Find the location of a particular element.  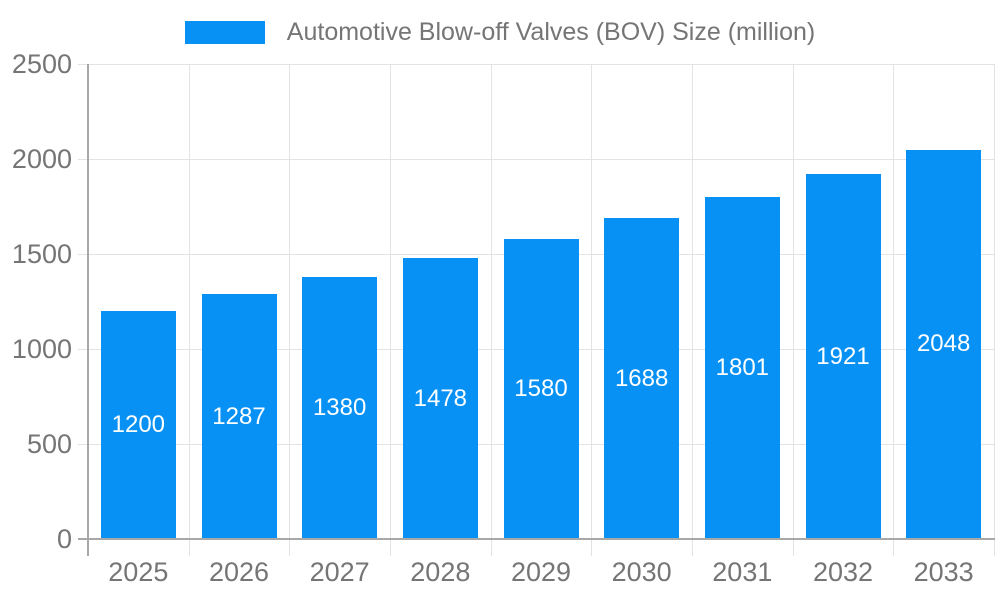

bar-value-label: 1921 is located at coordinates (843, 356).